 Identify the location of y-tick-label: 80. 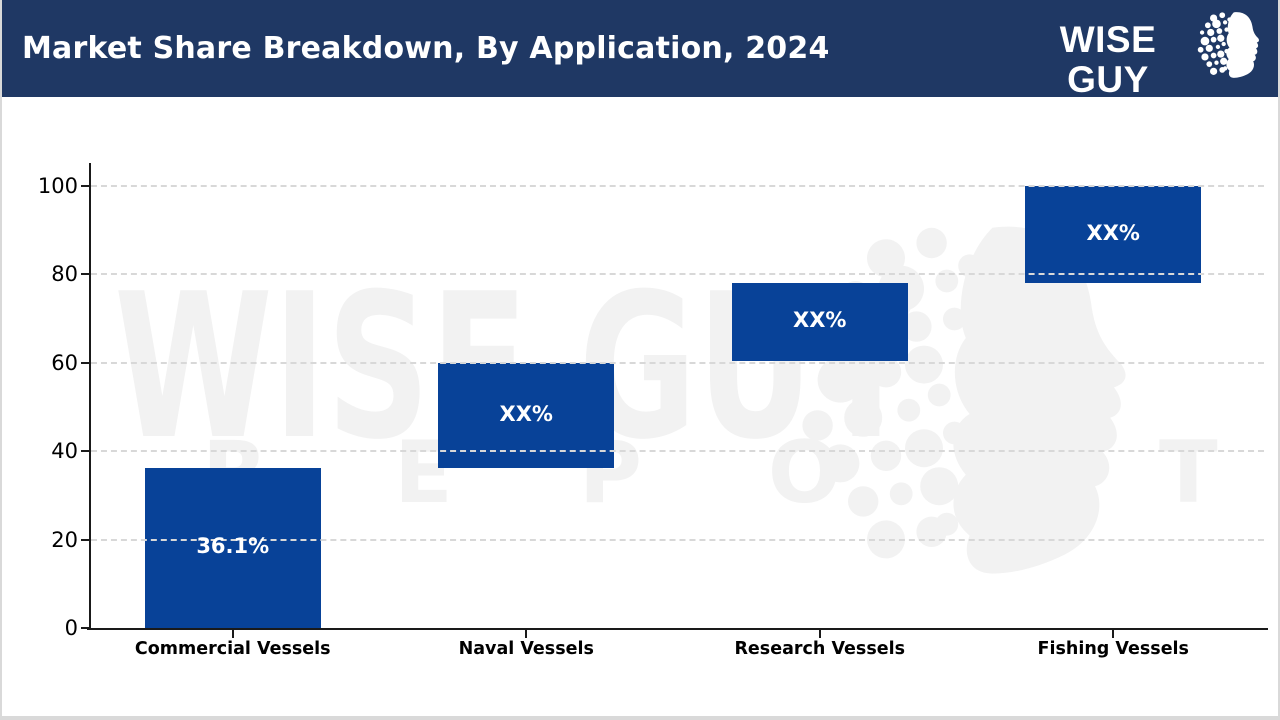
(64, 274).